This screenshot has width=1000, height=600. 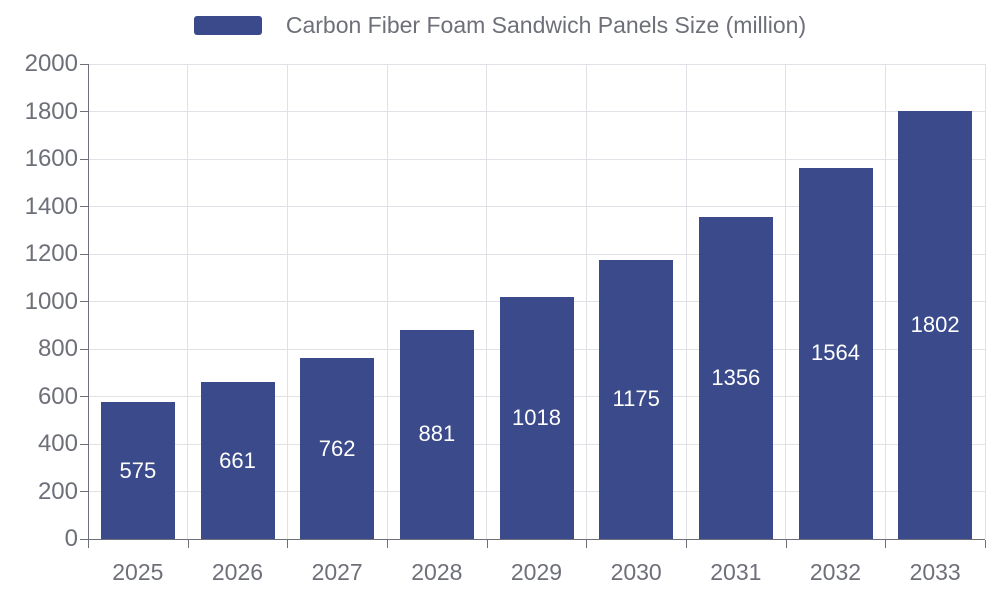 What do you see at coordinates (51, 111) in the screenshot?
I see `y-axis-label: 1800` at bounding box center [51, 111].